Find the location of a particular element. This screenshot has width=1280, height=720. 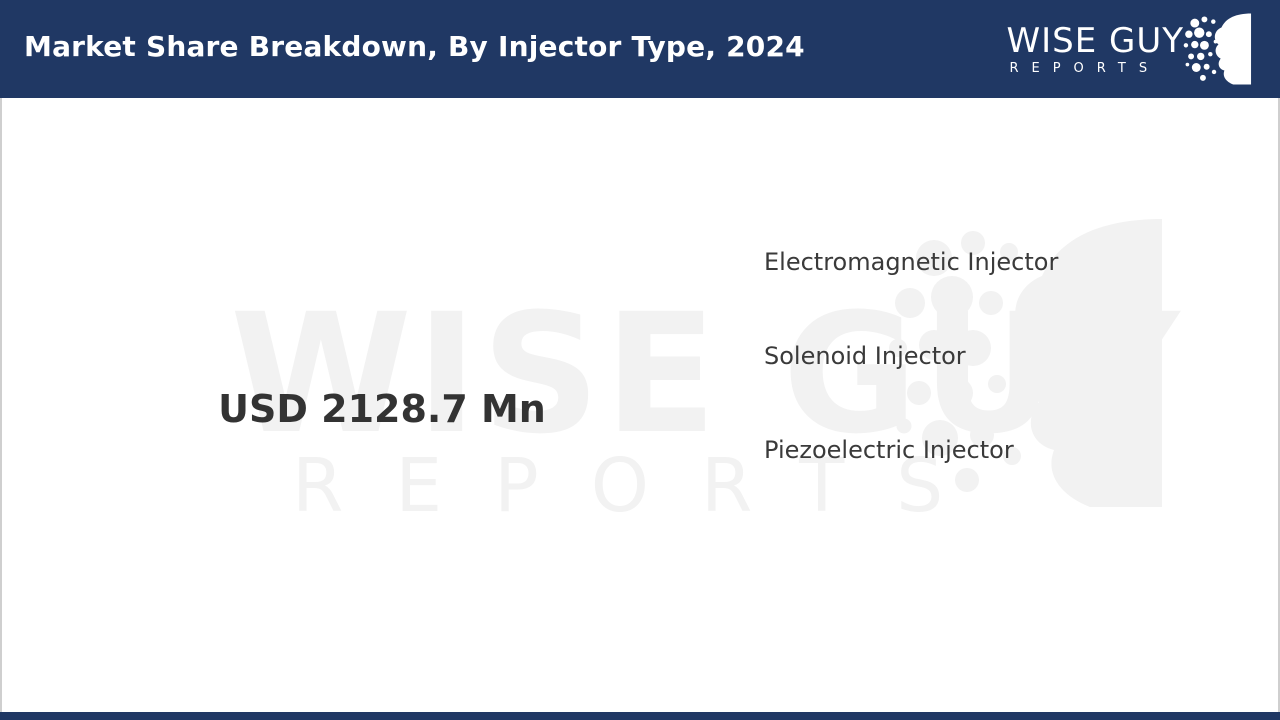

donut-chart: USD 2128.7 Mn is located at coordinates (382, 409).